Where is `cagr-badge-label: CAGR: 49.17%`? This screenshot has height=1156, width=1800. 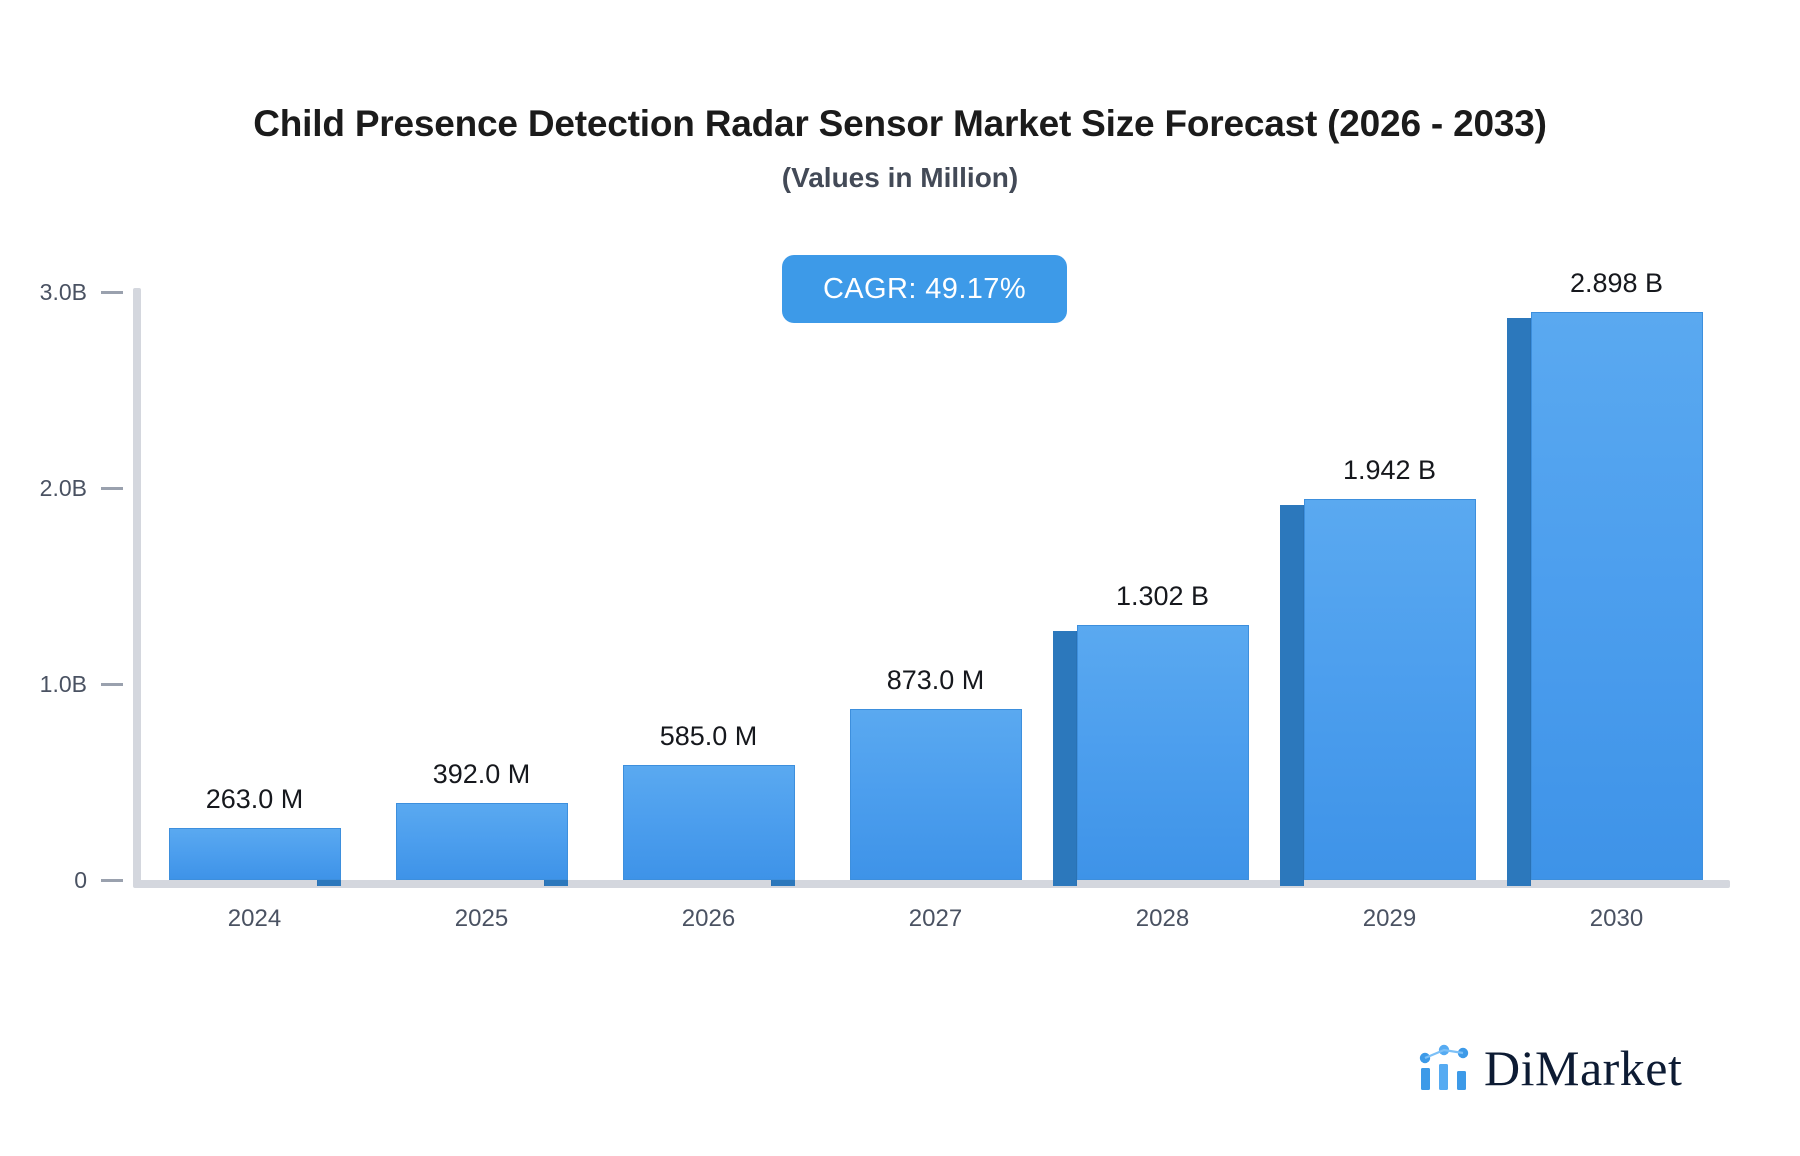 cagr-badge-label: CAGR: 49.17% is located at coordinates (924, 288).